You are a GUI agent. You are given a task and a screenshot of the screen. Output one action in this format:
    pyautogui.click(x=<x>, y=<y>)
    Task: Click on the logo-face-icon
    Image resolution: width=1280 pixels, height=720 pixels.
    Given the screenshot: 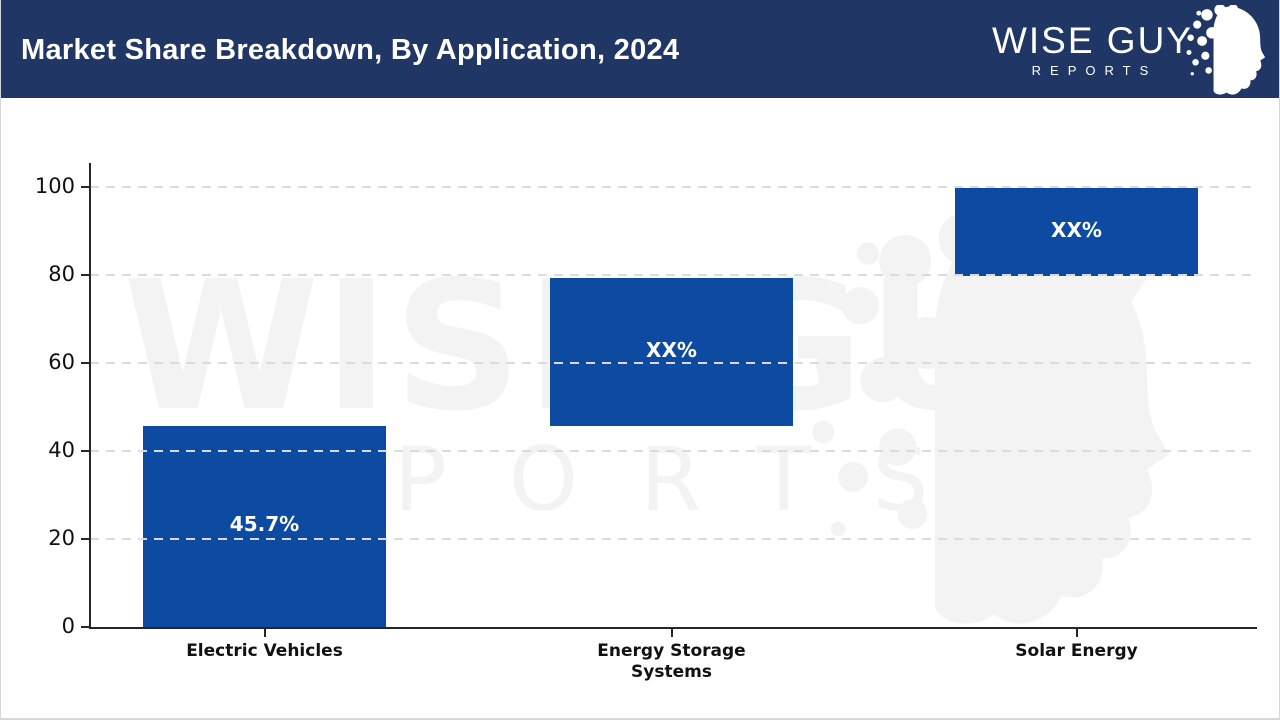 What is the action you would take?
    pyautogui.click(x=1226, y=50)
    